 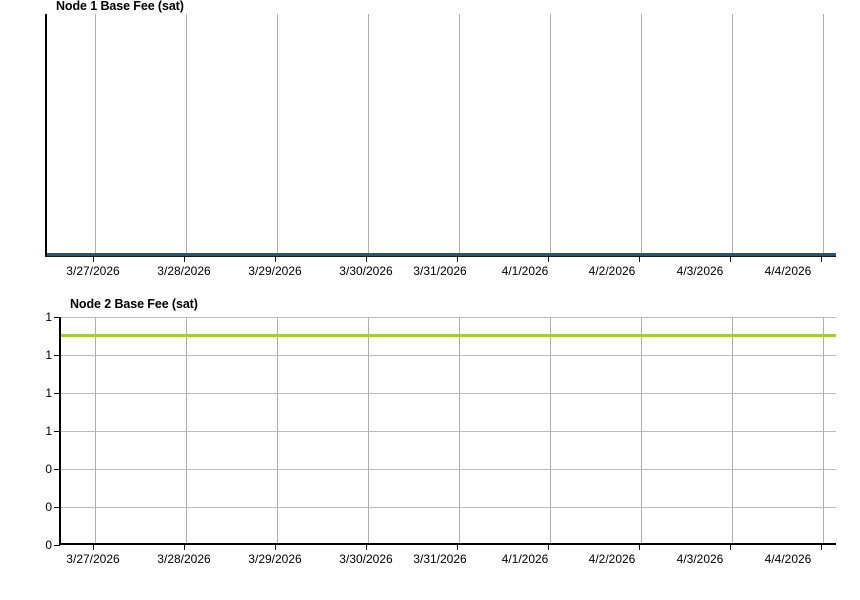 What do you see at coordinates (134, 304) in the screenshot?
I see `chart-2-title: Node 2 Base Fee (sat)` at bounding box center [134, 304].